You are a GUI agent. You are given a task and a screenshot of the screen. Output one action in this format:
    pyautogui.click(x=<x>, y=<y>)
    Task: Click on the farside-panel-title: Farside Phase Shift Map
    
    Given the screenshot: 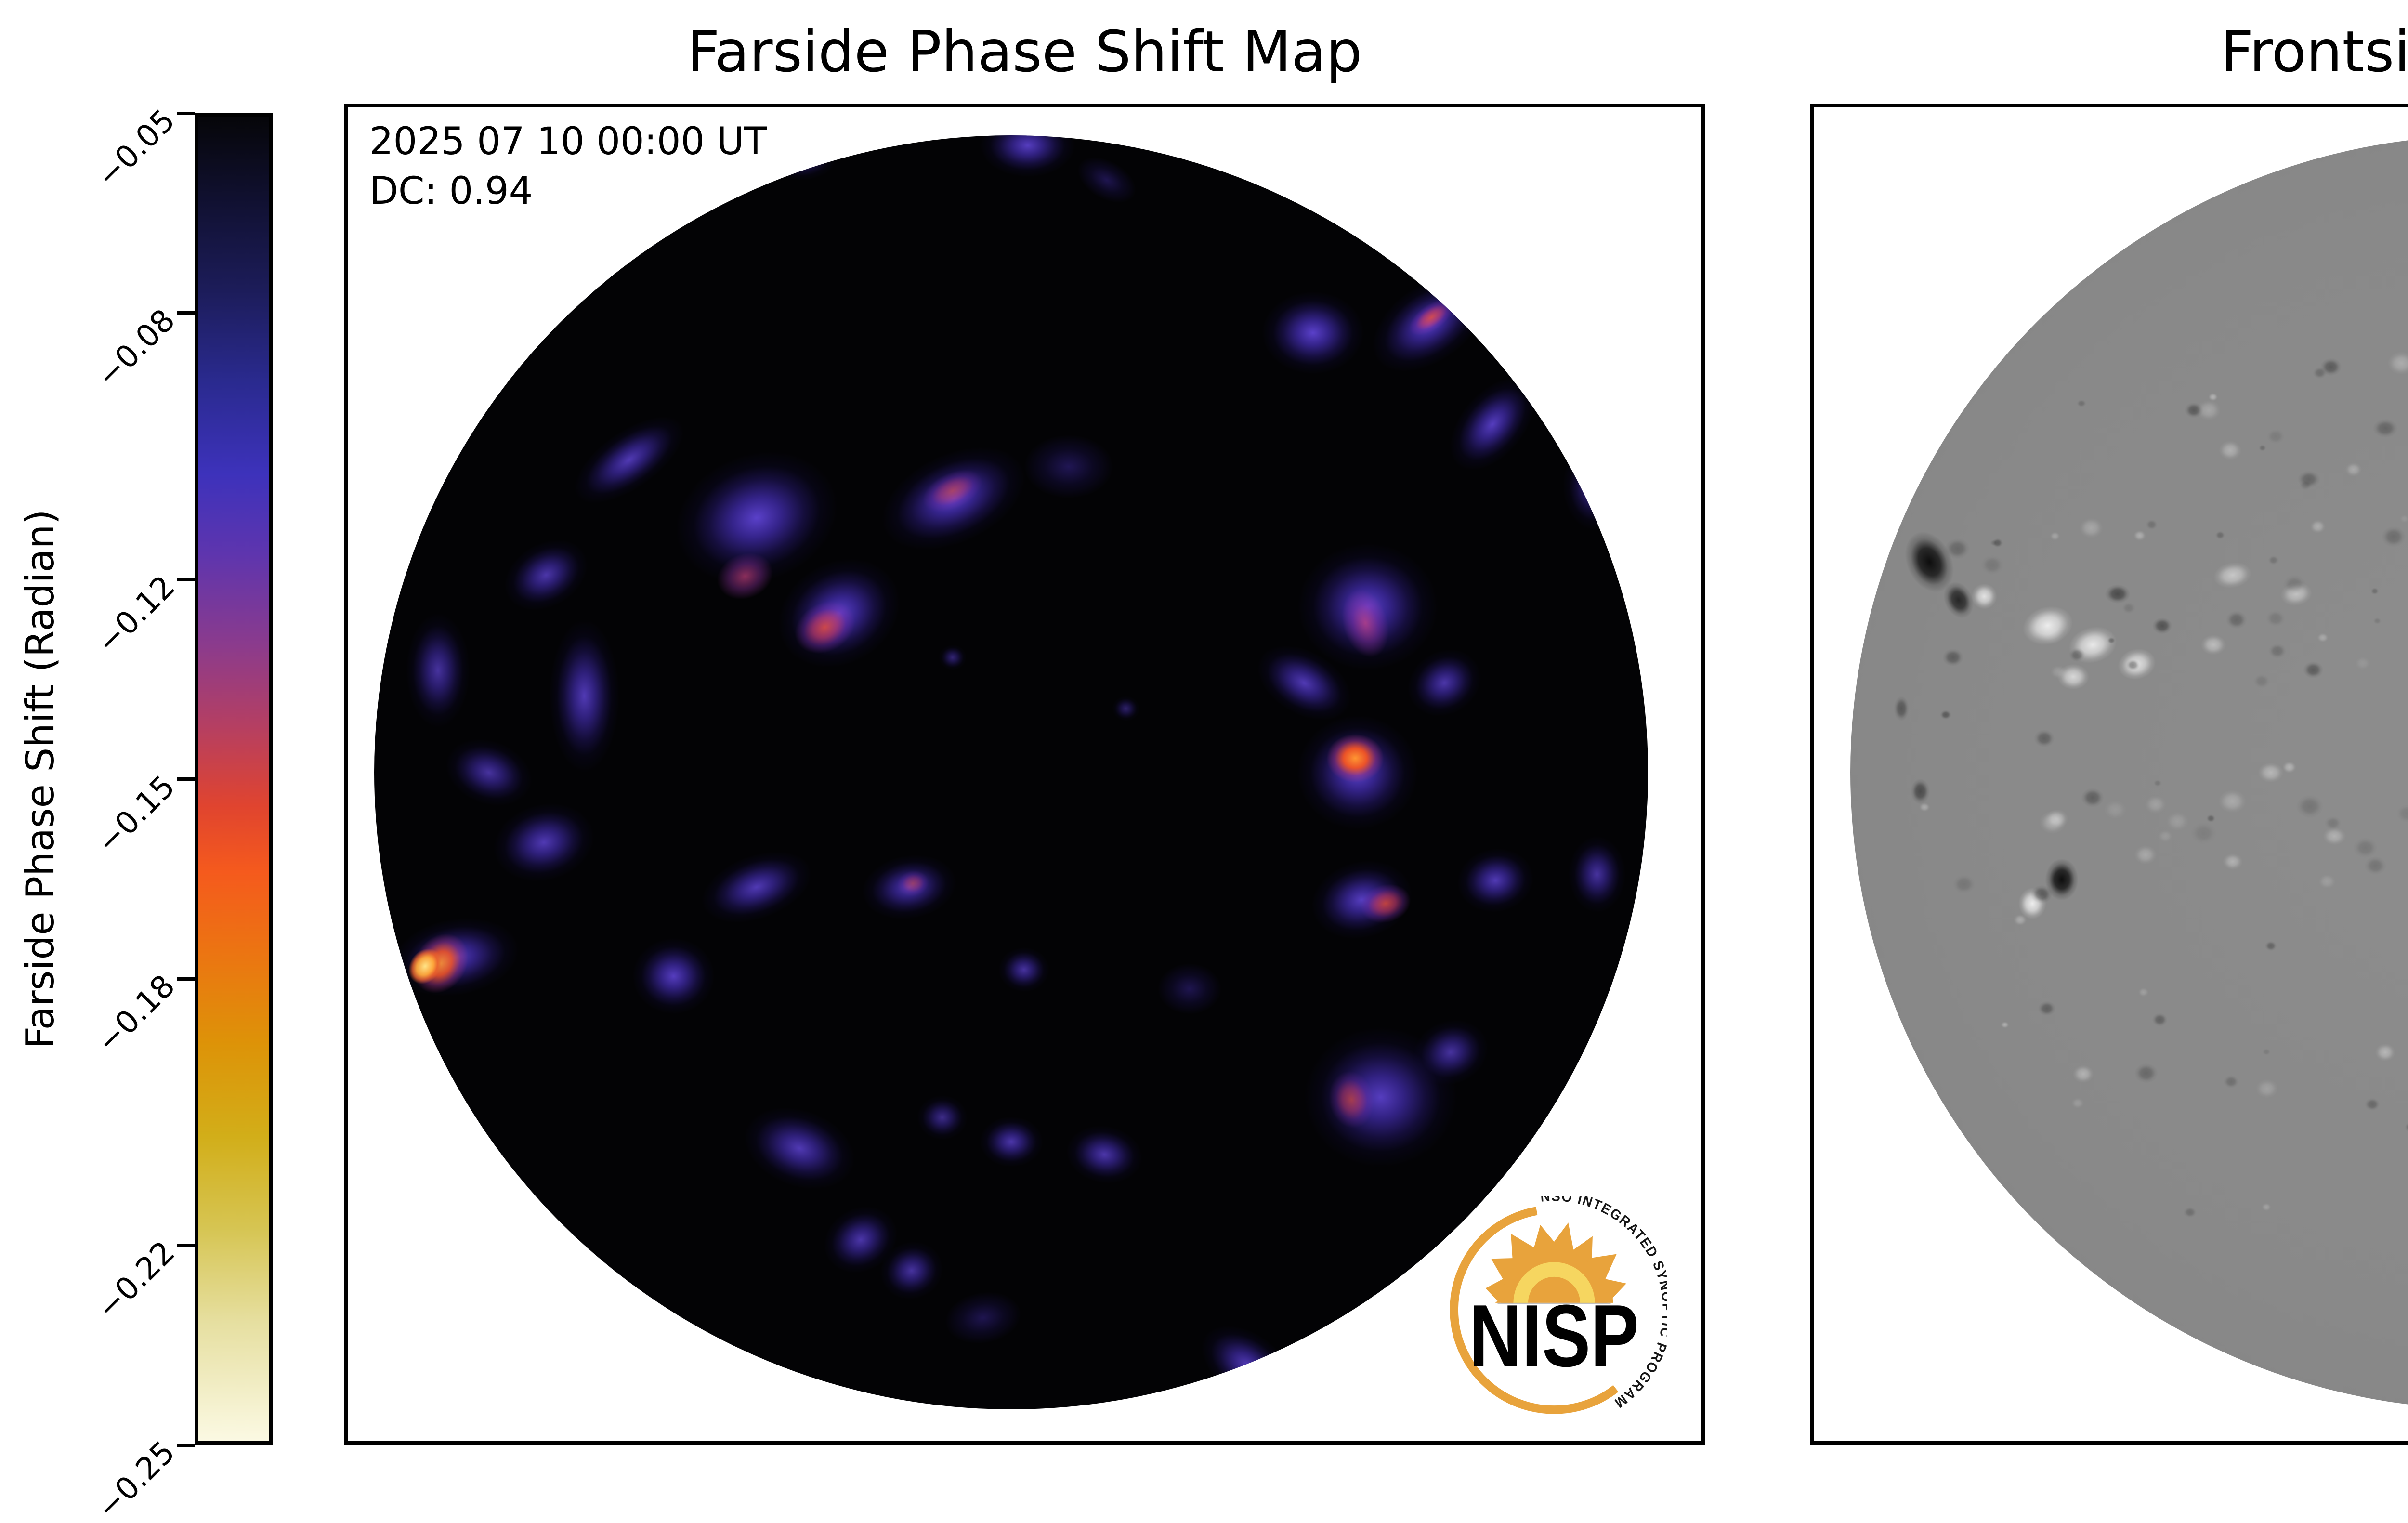 What is the action you would take?
    pyautogui.click(x=1024, y=51)
    